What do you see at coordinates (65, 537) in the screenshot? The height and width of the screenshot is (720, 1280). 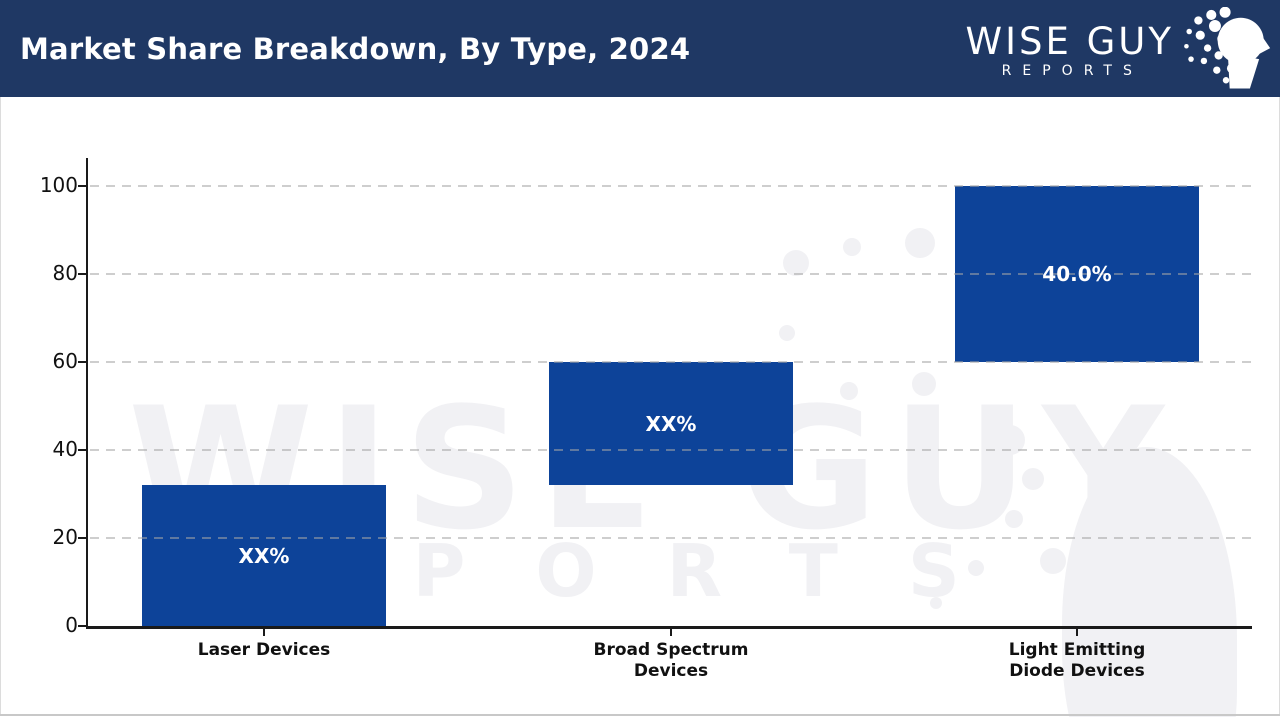 I see `y-tick-label: 20` at bounding box center [65, 537].